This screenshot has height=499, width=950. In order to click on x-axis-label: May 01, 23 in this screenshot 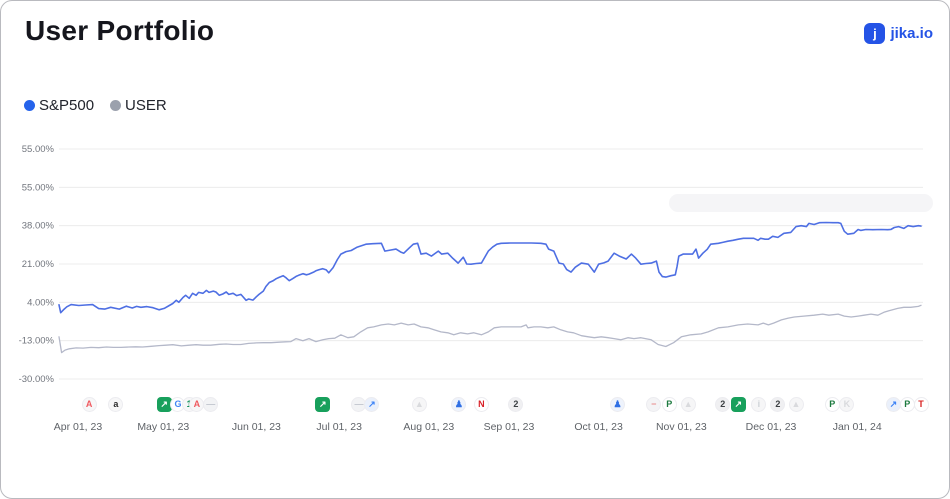, I will do `click(163, 427)`.